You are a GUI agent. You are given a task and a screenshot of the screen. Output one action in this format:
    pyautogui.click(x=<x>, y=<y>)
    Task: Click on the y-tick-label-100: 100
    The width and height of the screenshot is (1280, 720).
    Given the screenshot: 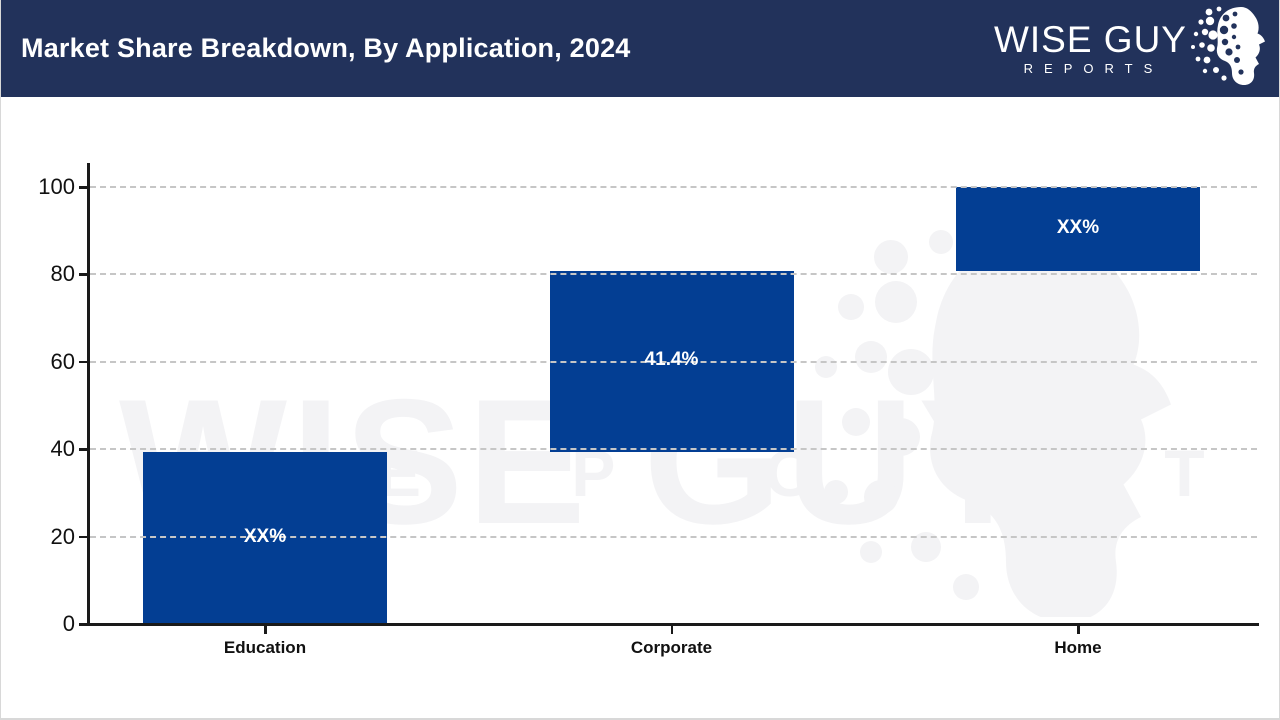 What is the action you would take?
    pyautogui.click(x=56, y=186)
    